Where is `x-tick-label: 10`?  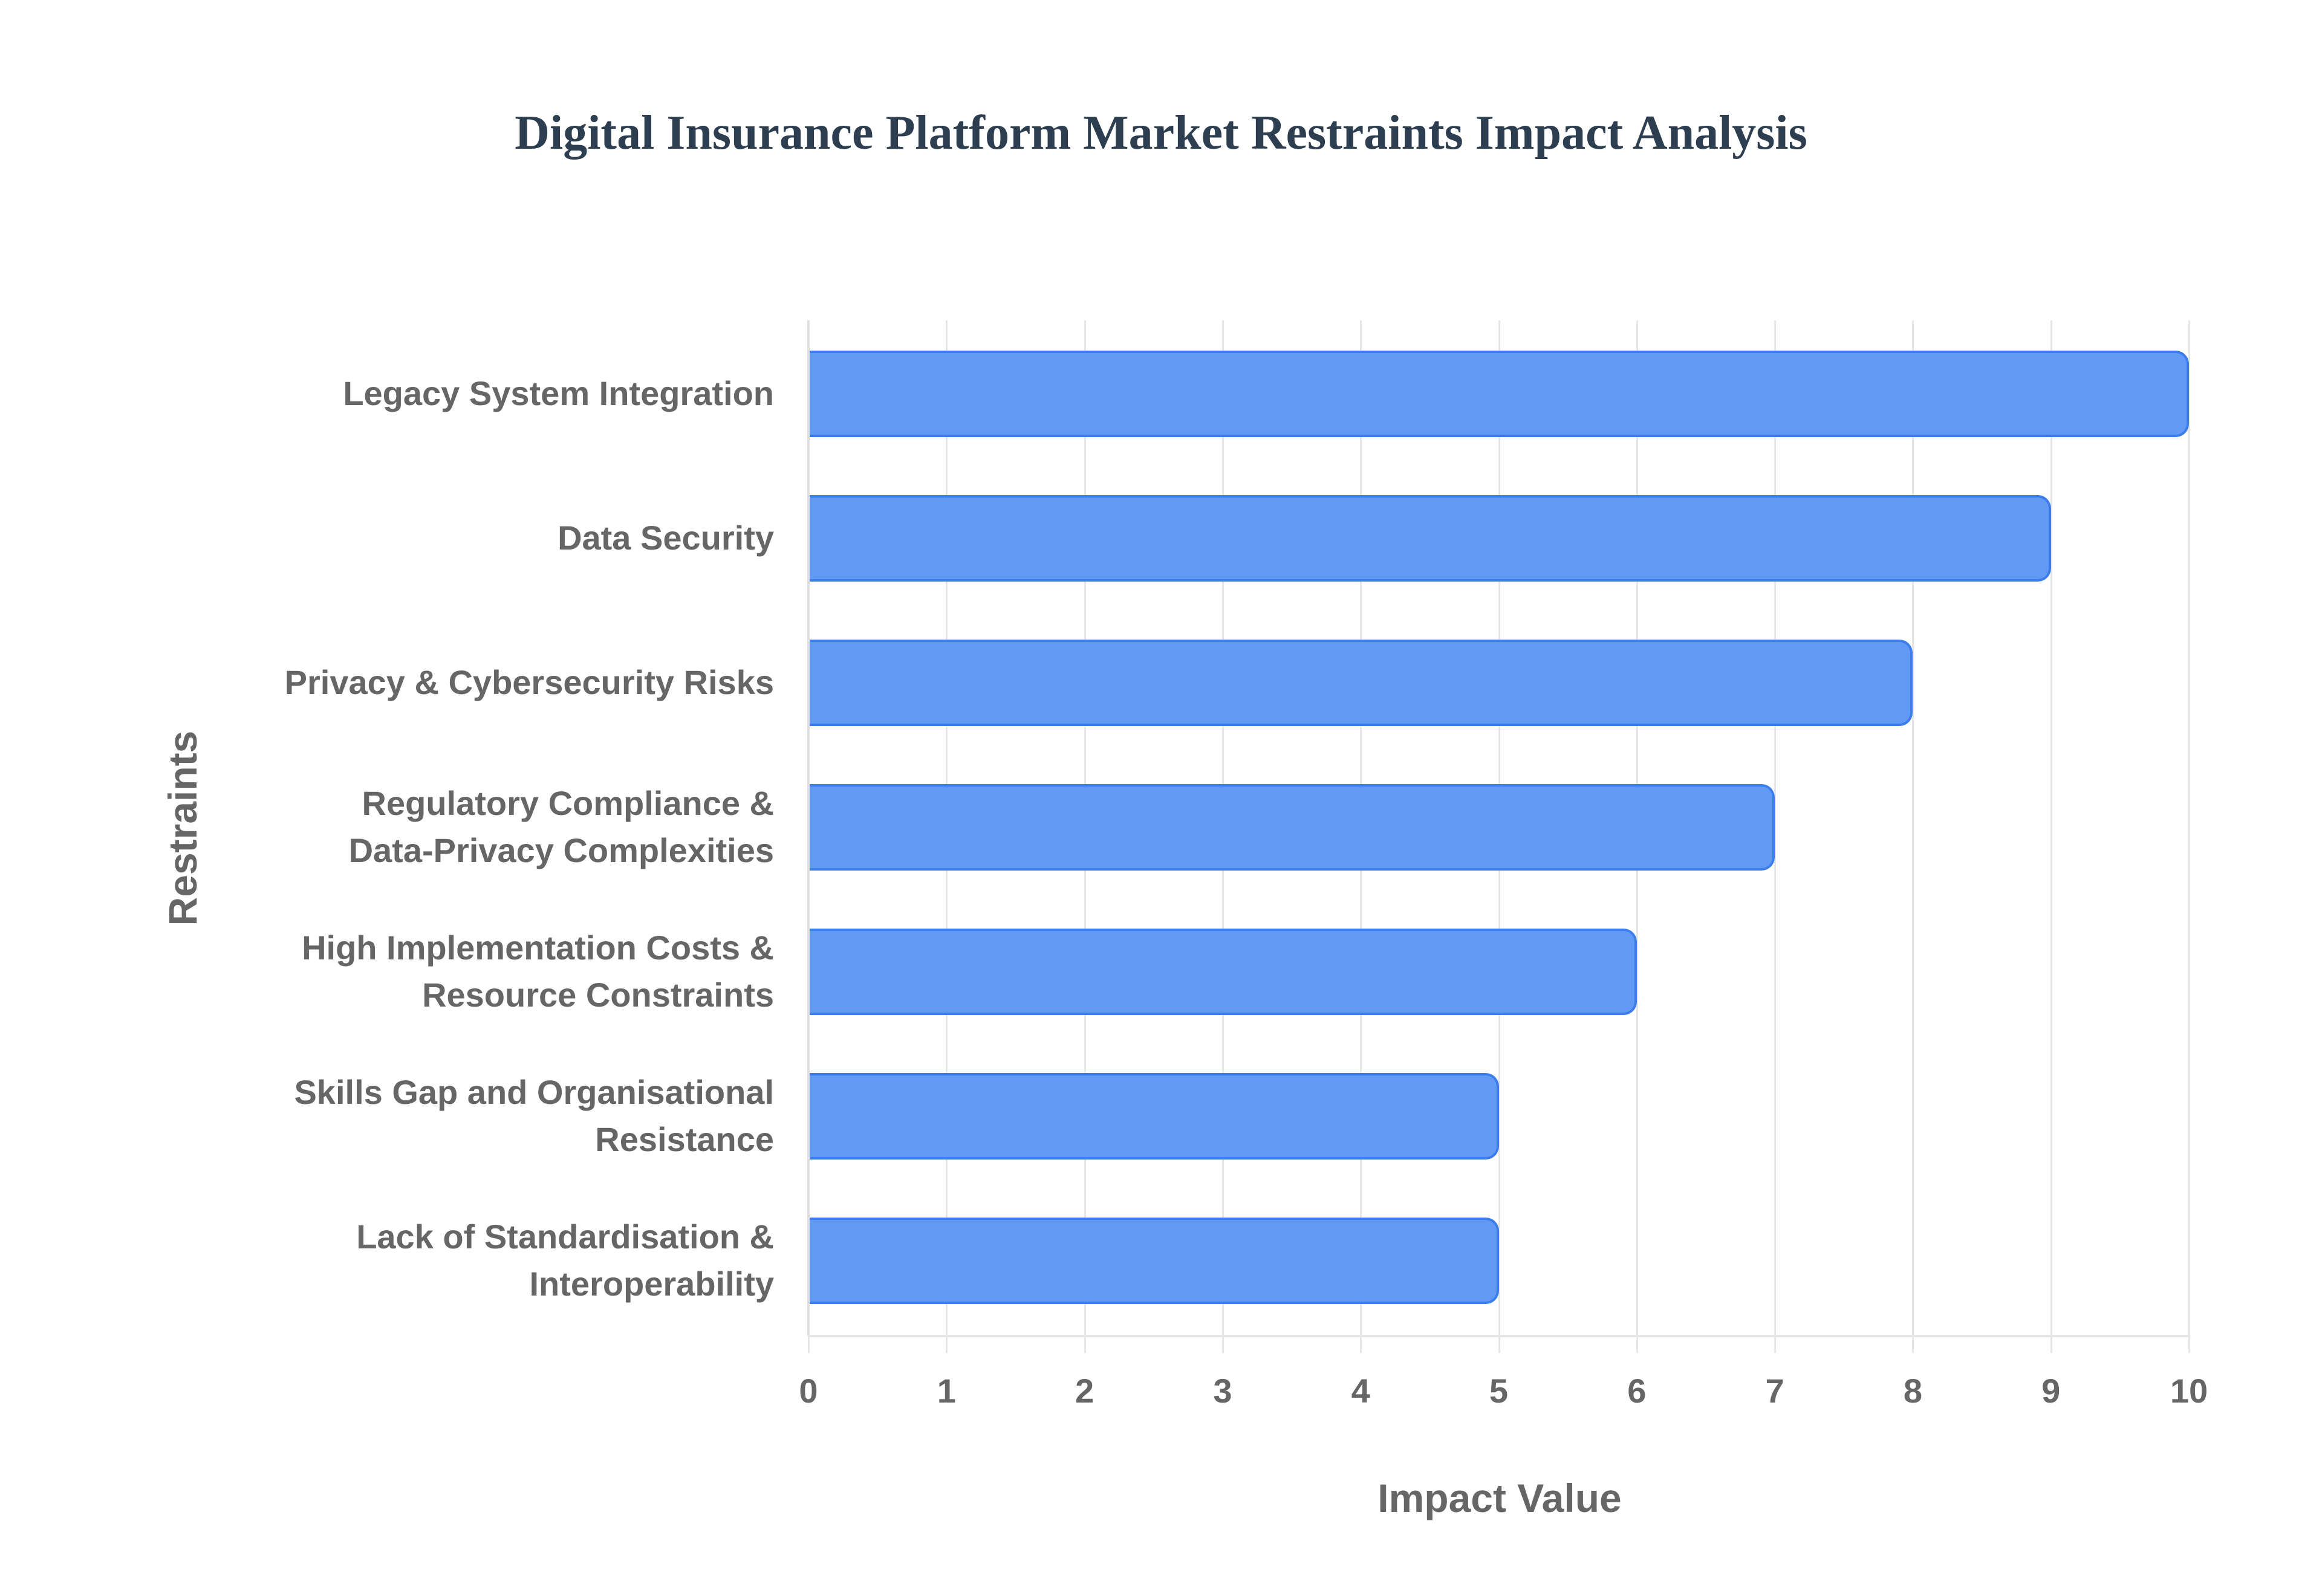 x-tick-label: 10 is located at coordinates (2189, 1391).